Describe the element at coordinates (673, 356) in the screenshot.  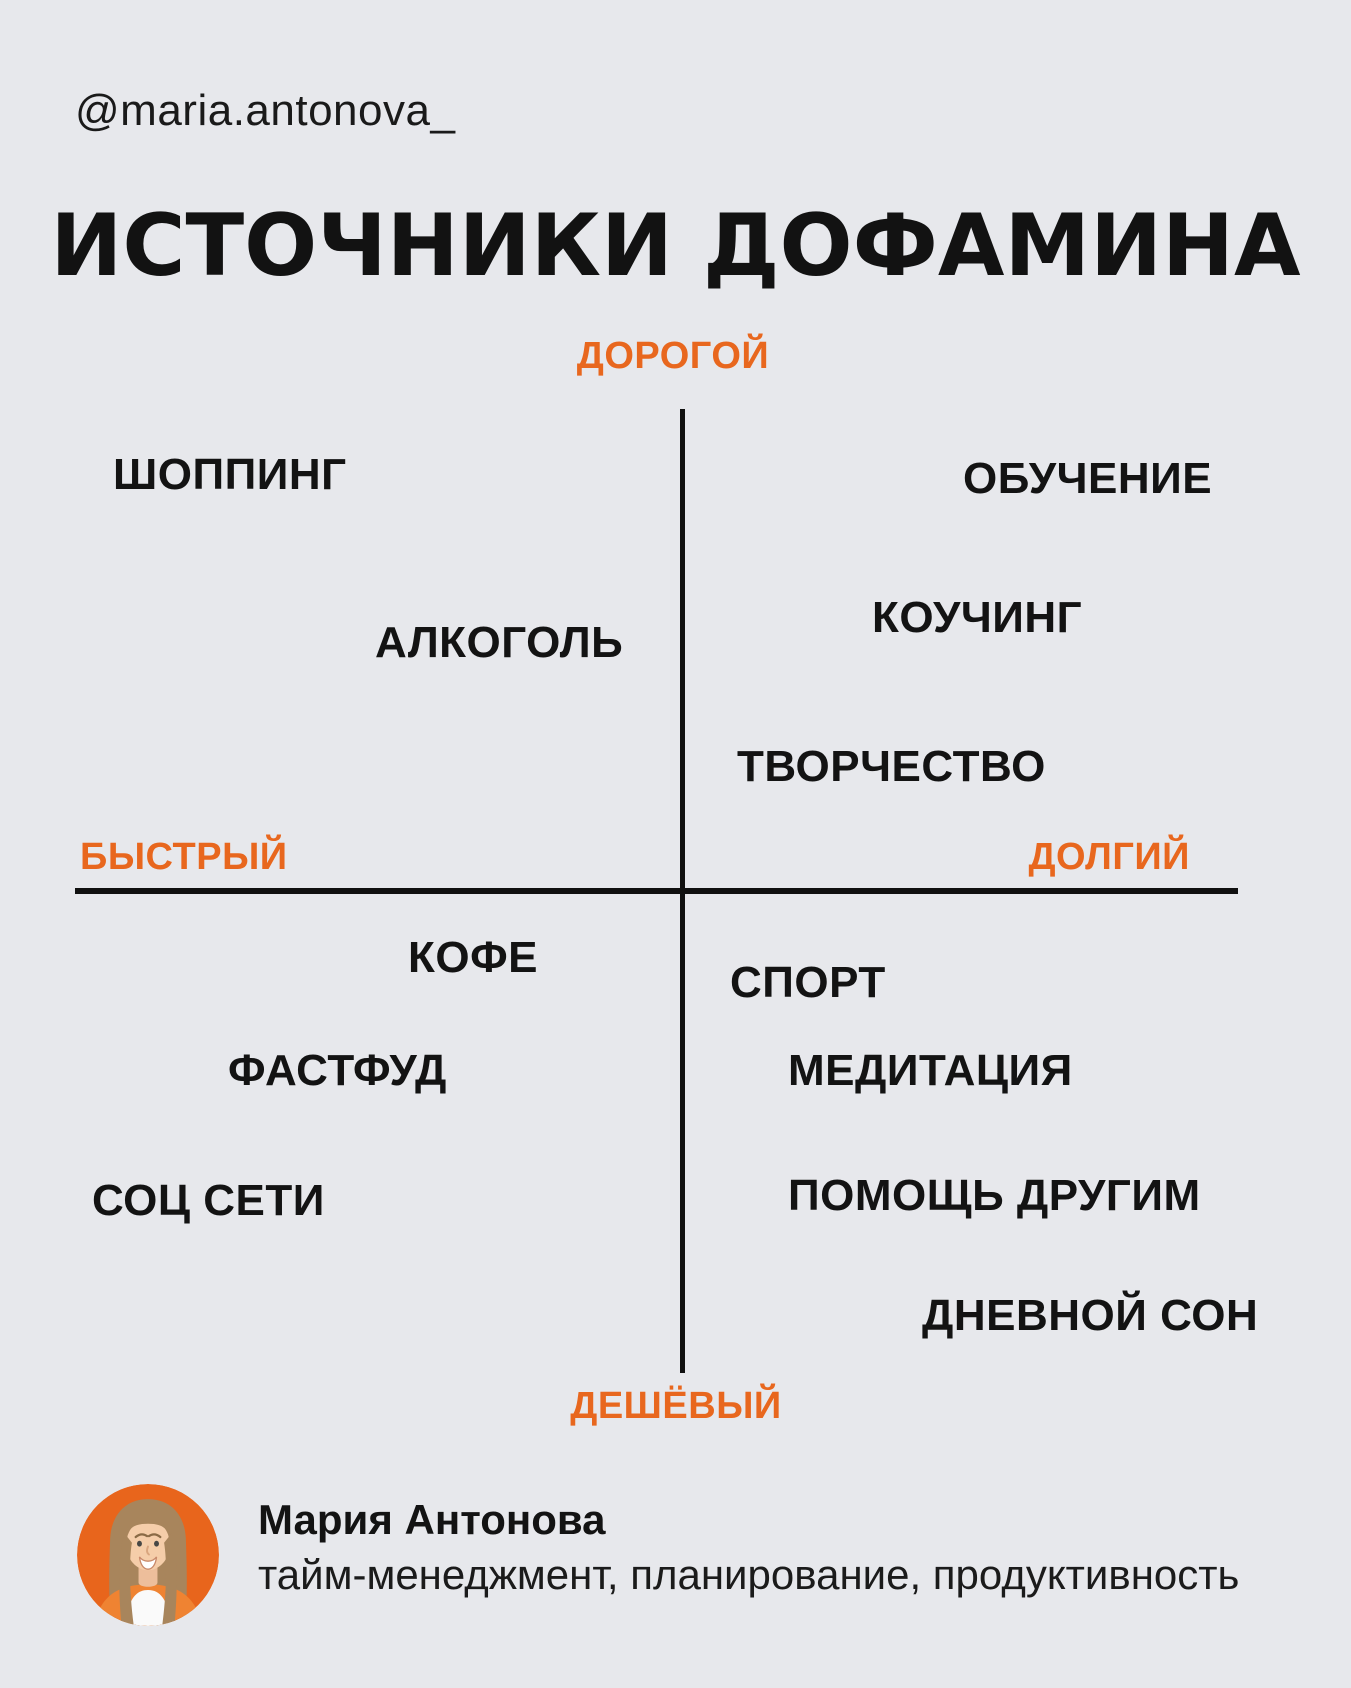
I see `axis-label-expensive: ДОРОГОЙ` at that location.